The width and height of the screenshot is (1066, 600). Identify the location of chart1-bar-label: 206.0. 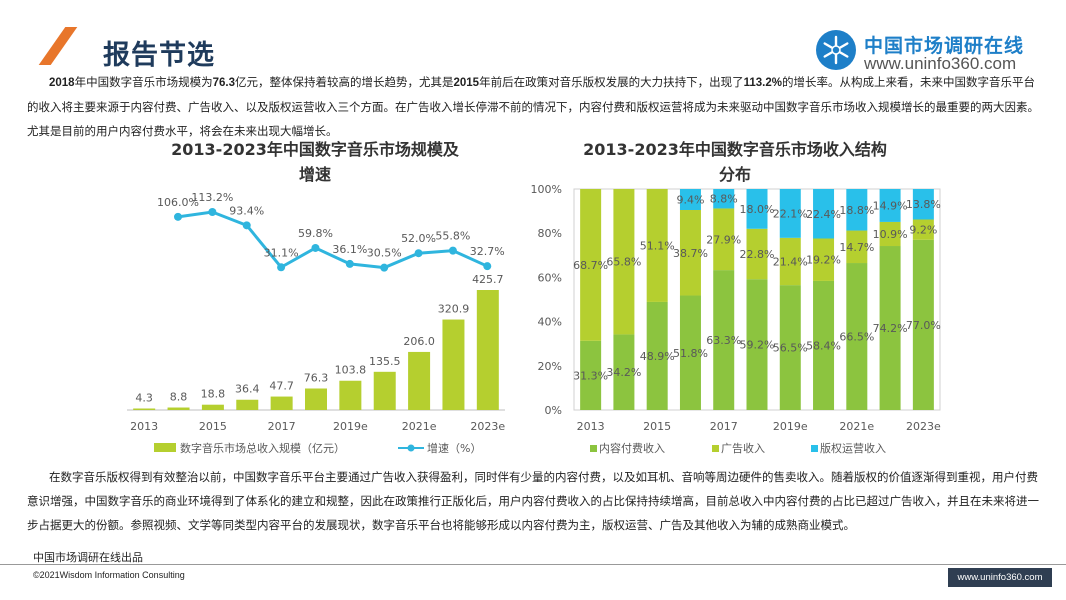
(419, 341).